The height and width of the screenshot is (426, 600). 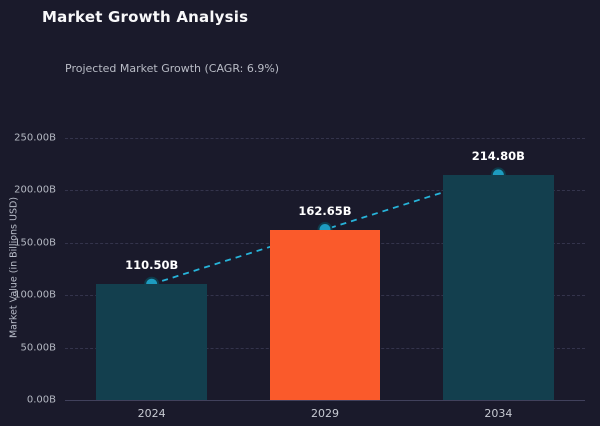 I want to click on y-axis-title: Market Value (in Billions USD), so click(x=14, y=267).